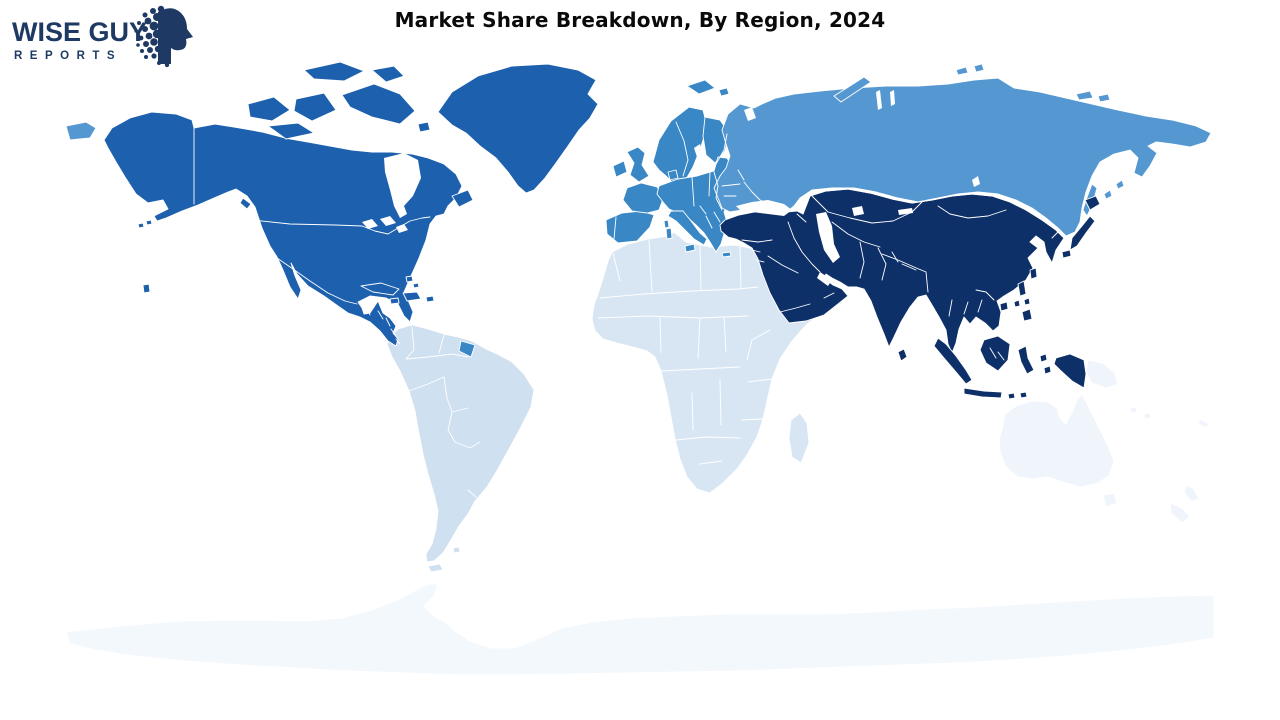  What do you see at coordinates (163, 36) in the screenshot?
I see `head-profile-icon` at bounding box center [163, 36].